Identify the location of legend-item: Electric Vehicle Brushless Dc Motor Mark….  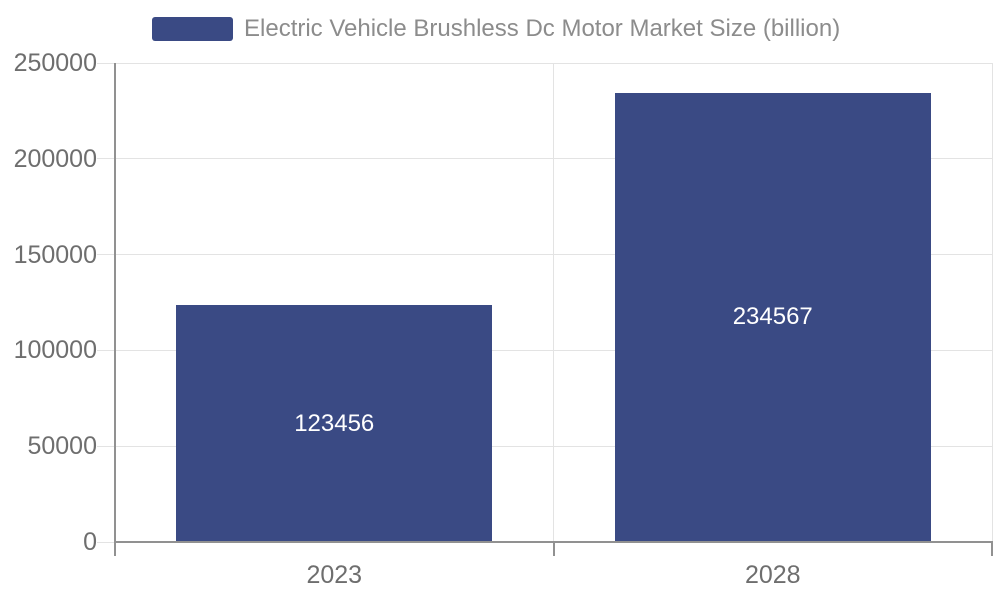
(496, 29).